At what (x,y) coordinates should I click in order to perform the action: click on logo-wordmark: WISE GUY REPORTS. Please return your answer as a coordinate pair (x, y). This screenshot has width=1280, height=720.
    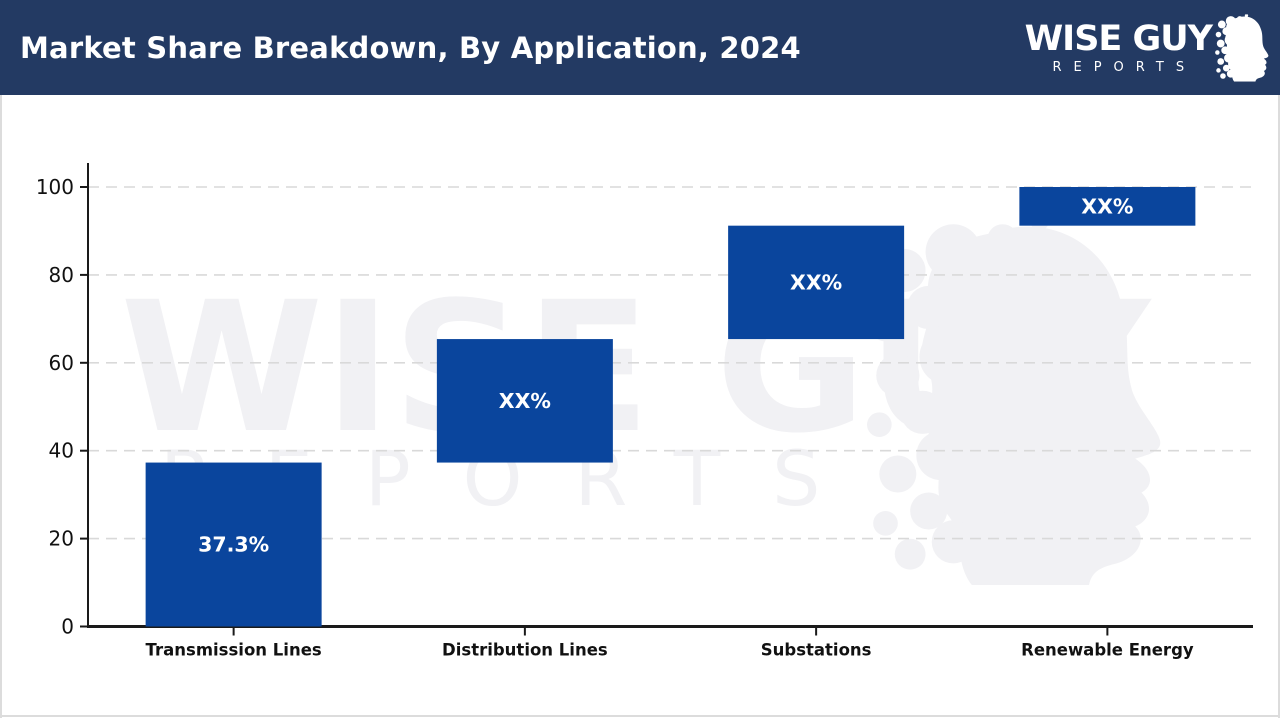
    Looking at the image, I should click on (1118, 46).